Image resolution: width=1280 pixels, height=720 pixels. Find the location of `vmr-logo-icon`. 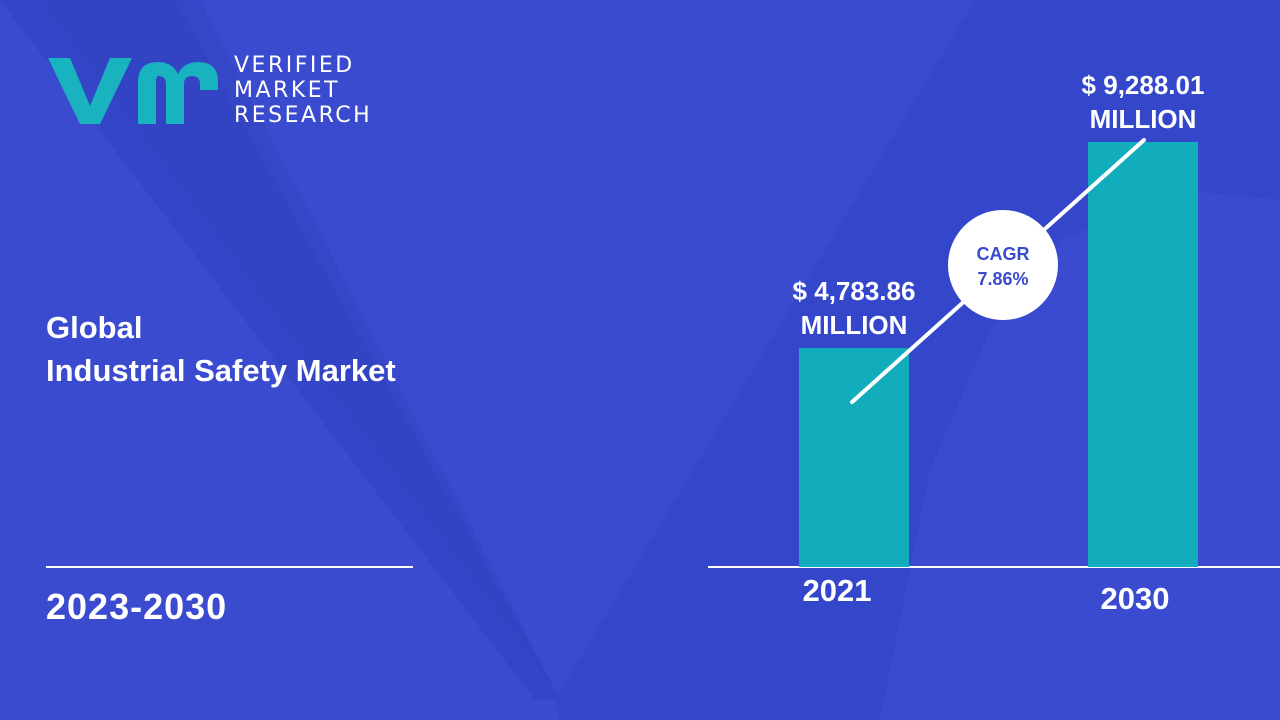

vmr-logo-icon is located at coordinates (133, 91).